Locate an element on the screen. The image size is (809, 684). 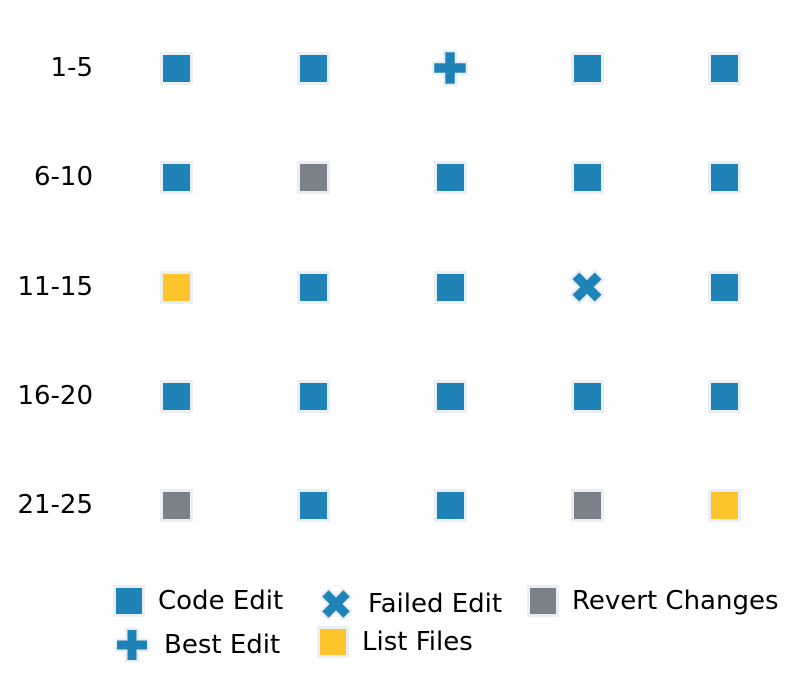
row-label-21-25: 21-25 is located at coordinates (55, 505).